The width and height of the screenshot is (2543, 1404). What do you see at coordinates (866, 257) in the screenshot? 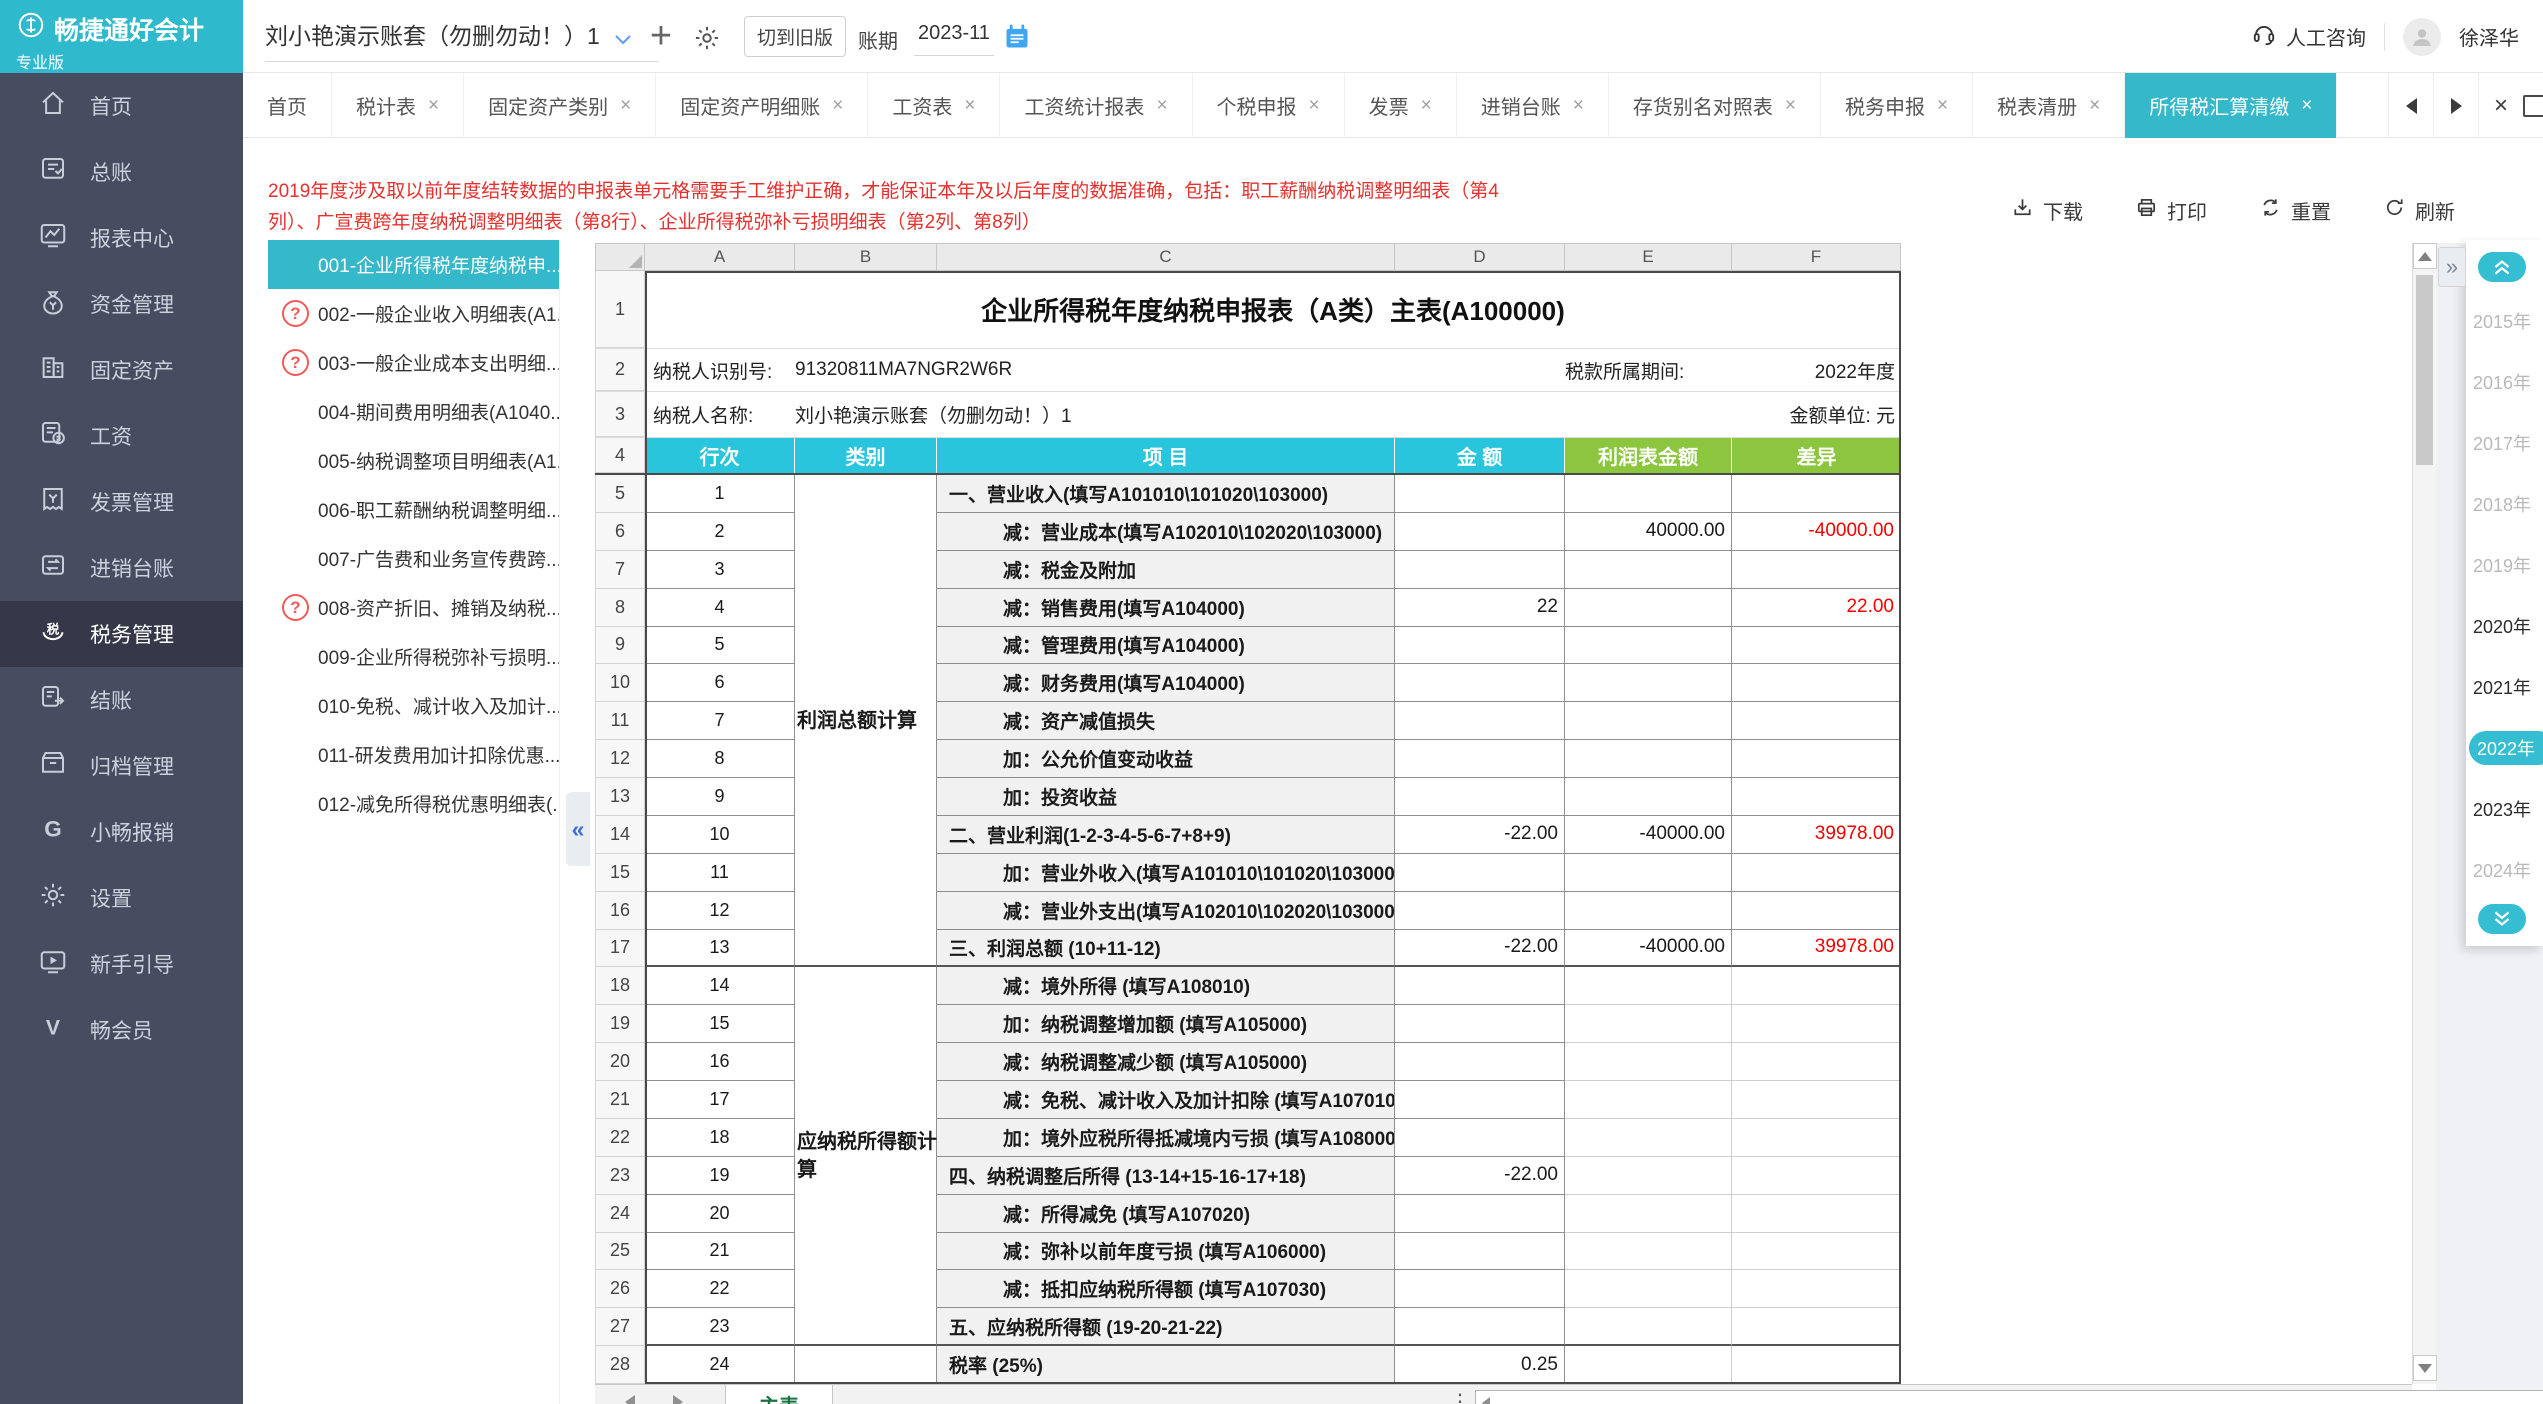
I see `column-header-B: B` at bounding box center [866, 257].